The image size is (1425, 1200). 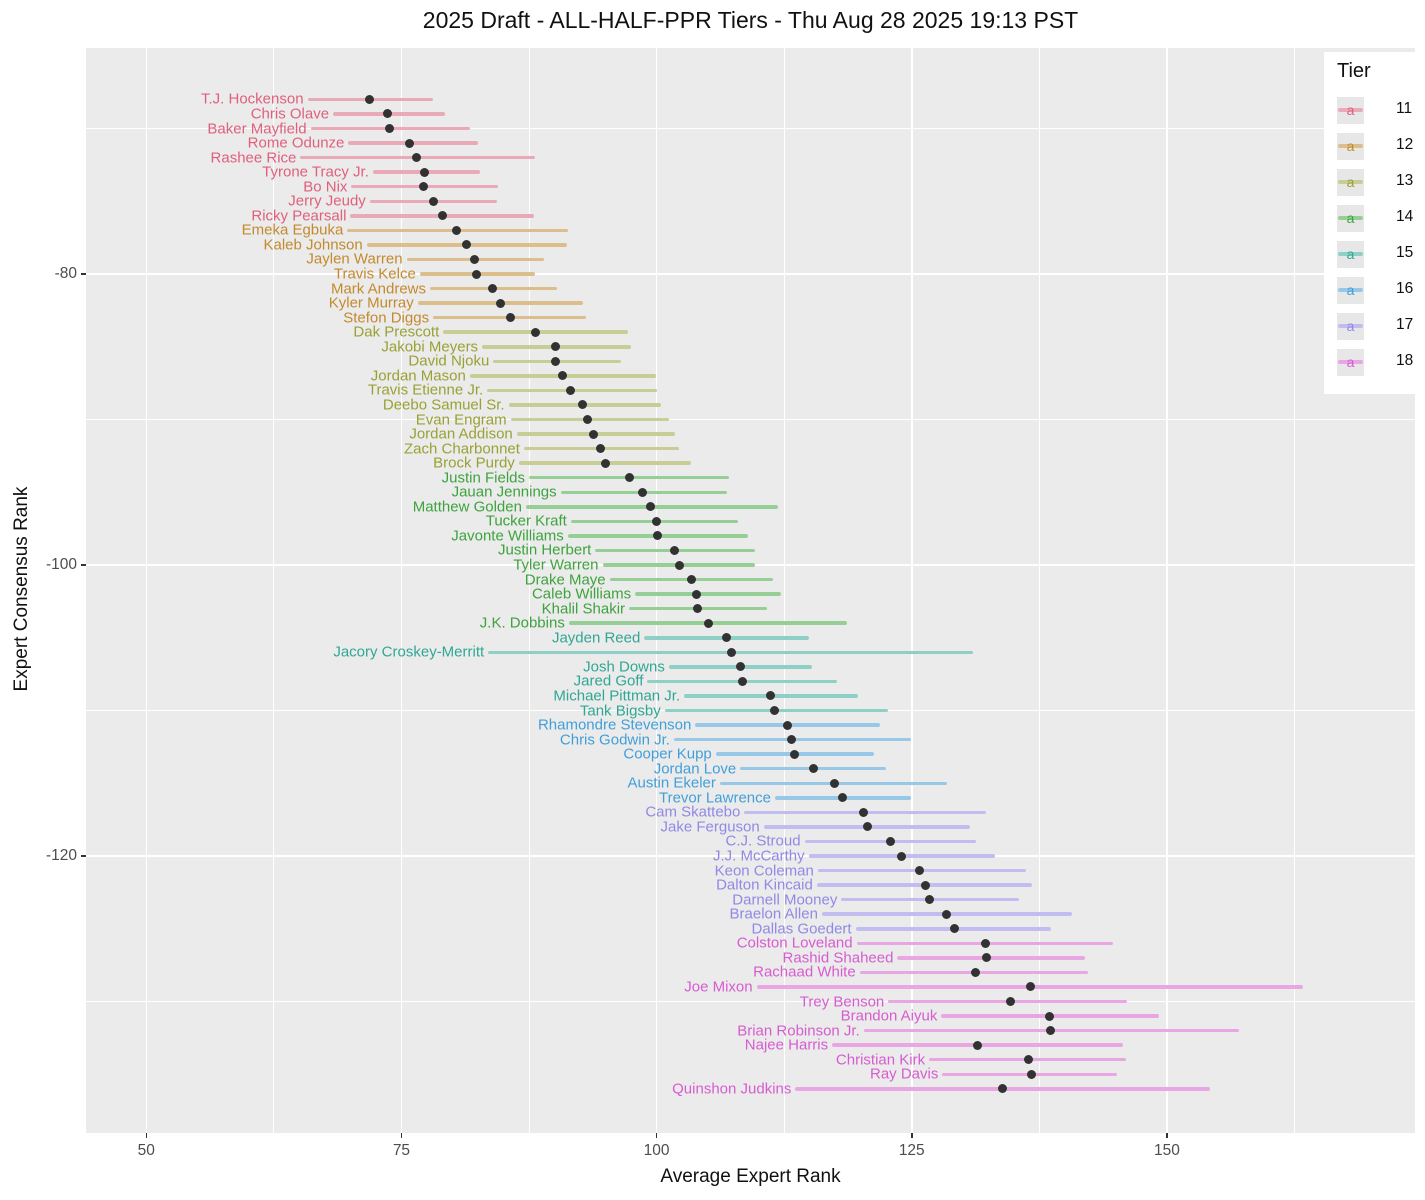 I want to click on player-label: Colston Loveland, so click(x=794, y=943).